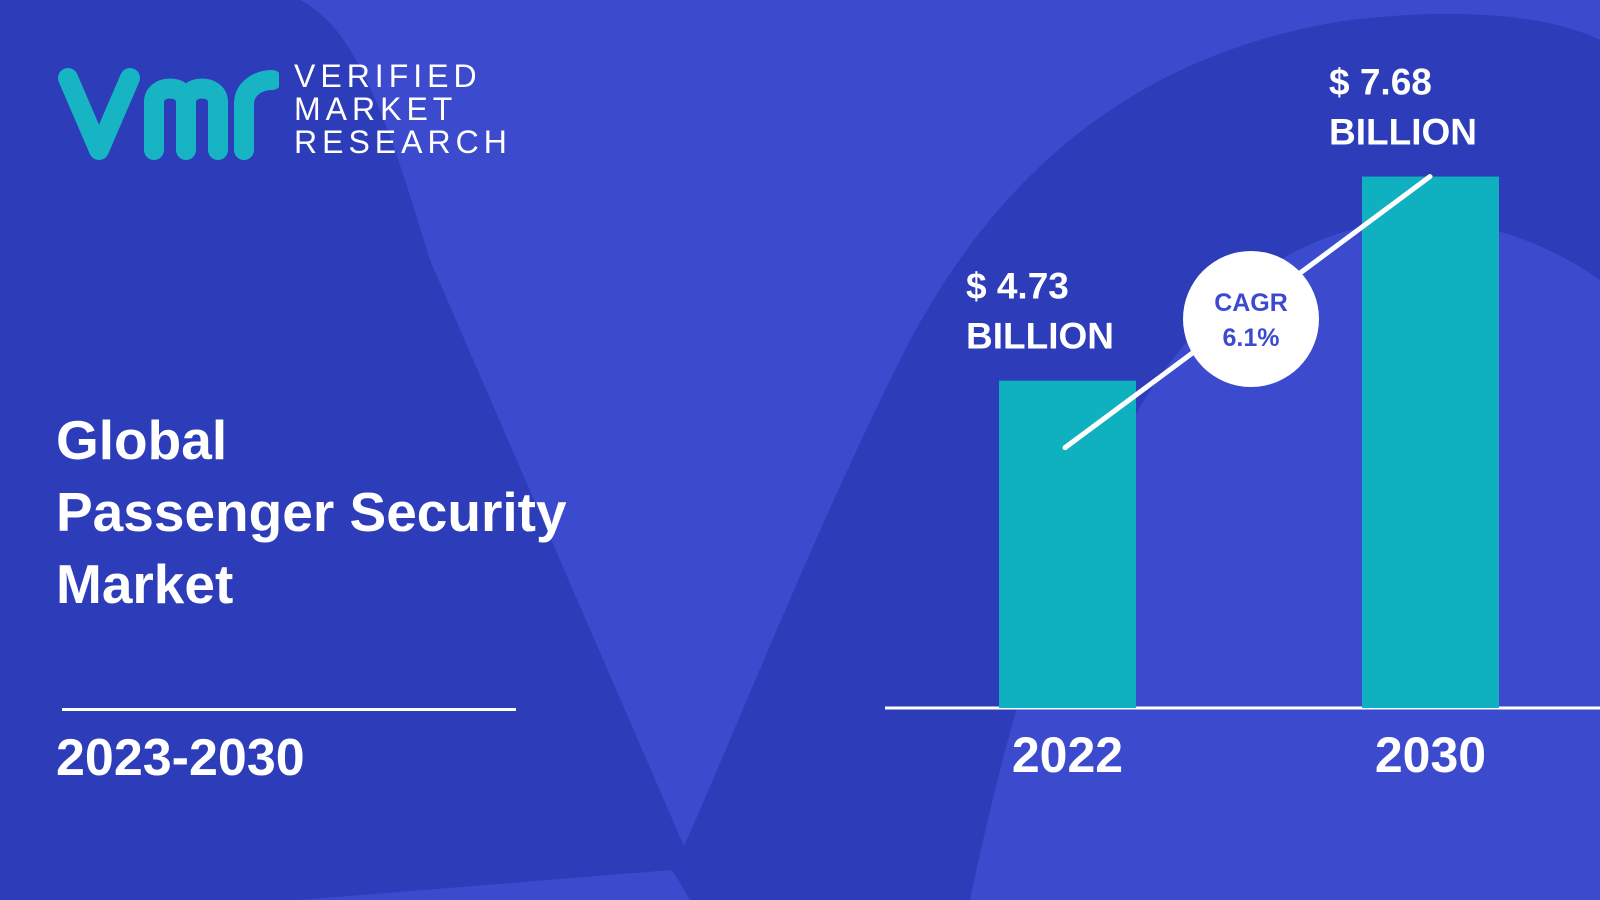 Image resolution: width=1600 pixels, height=900 pixels. Describe the element at coordinates (1403, 132) in the screenshot. I see `value-label-unit-2030: BILLION` at that location.